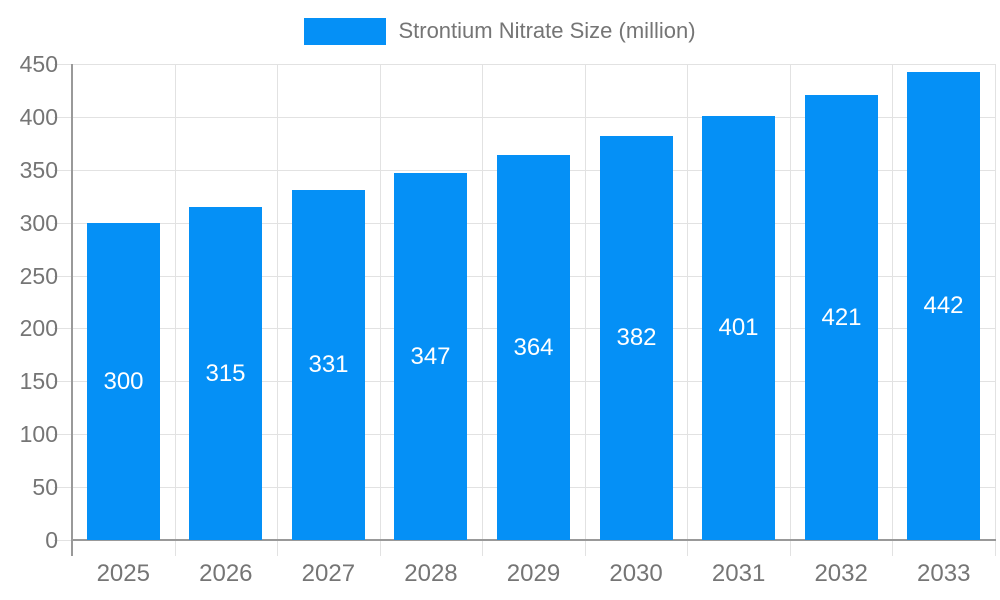  What do you see at coordinates (431, 573) in the screenshot?
I see `x-axis-label-2028: 2028` at bounding box center [431, 573].